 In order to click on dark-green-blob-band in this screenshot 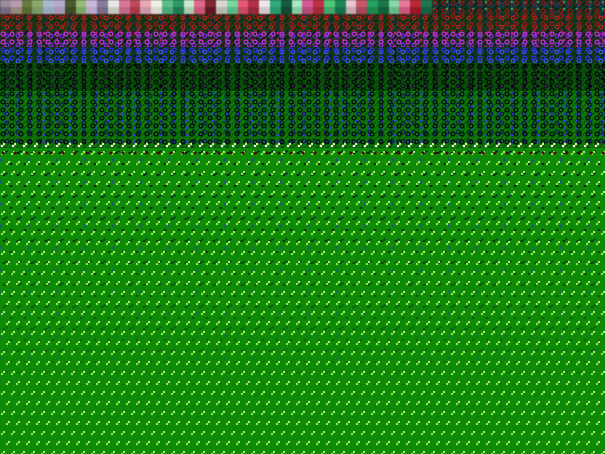, I will do `click(302, 77)`.